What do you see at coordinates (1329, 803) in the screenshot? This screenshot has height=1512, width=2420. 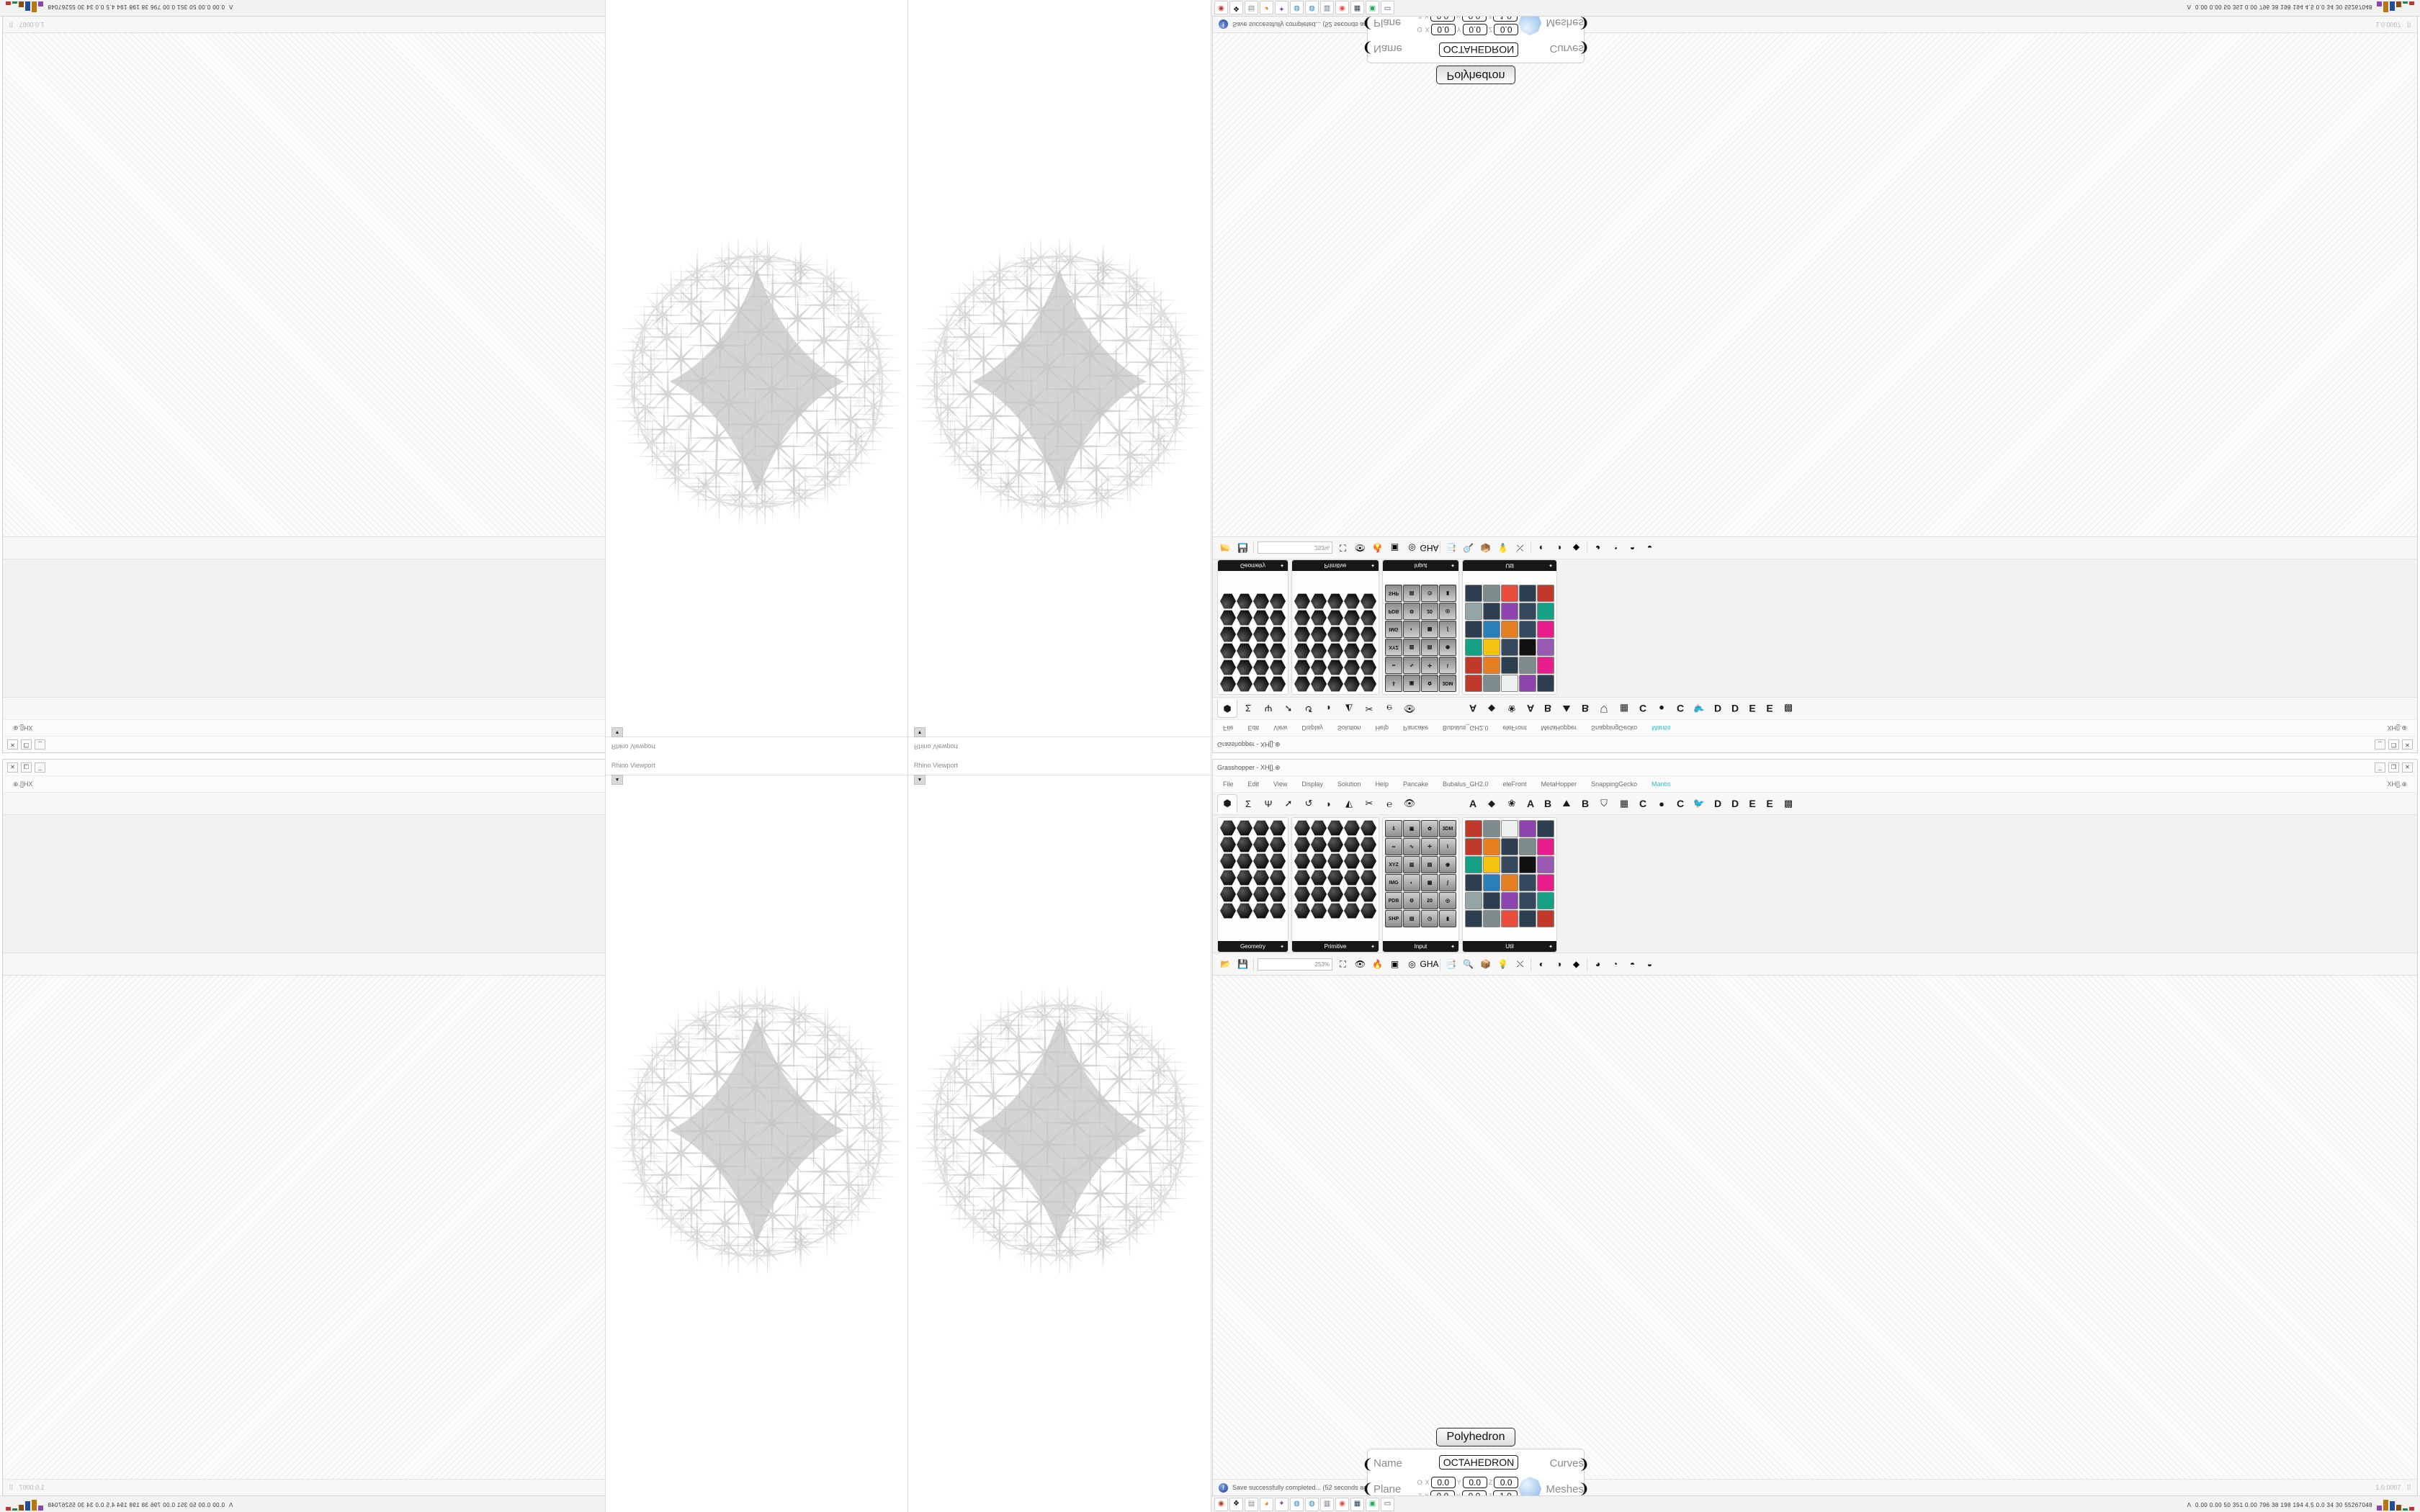 I see `ribbon-tab-surface-tab: ◗` at bounding box center [1329, 803].